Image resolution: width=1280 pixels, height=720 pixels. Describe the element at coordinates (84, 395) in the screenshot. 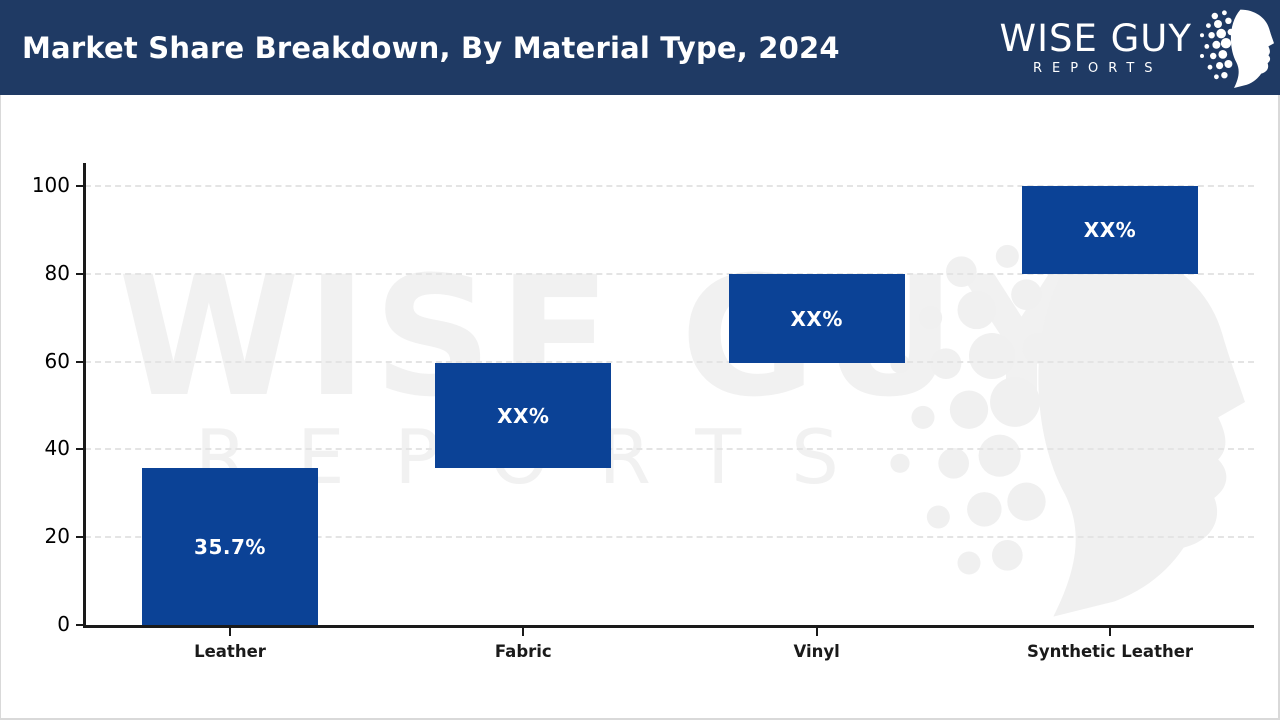

I see `y-axis-line` at that location.